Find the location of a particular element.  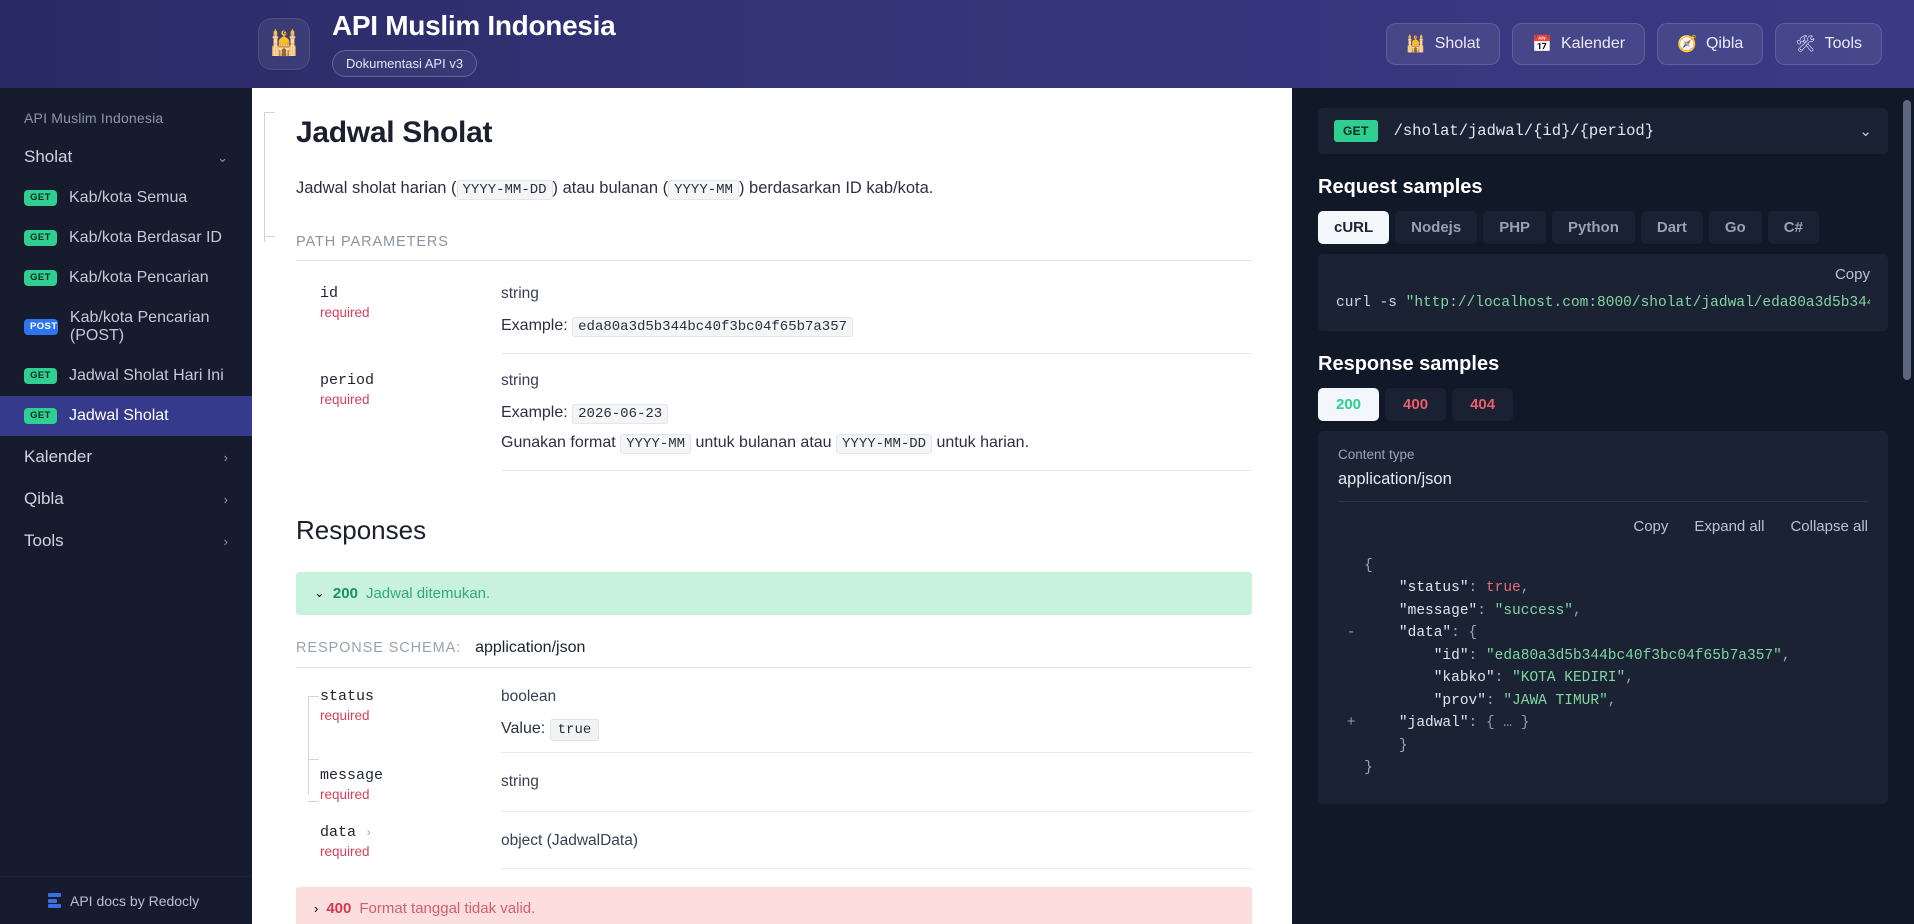

tab-go: Go is located at coordinates (1735, 227).